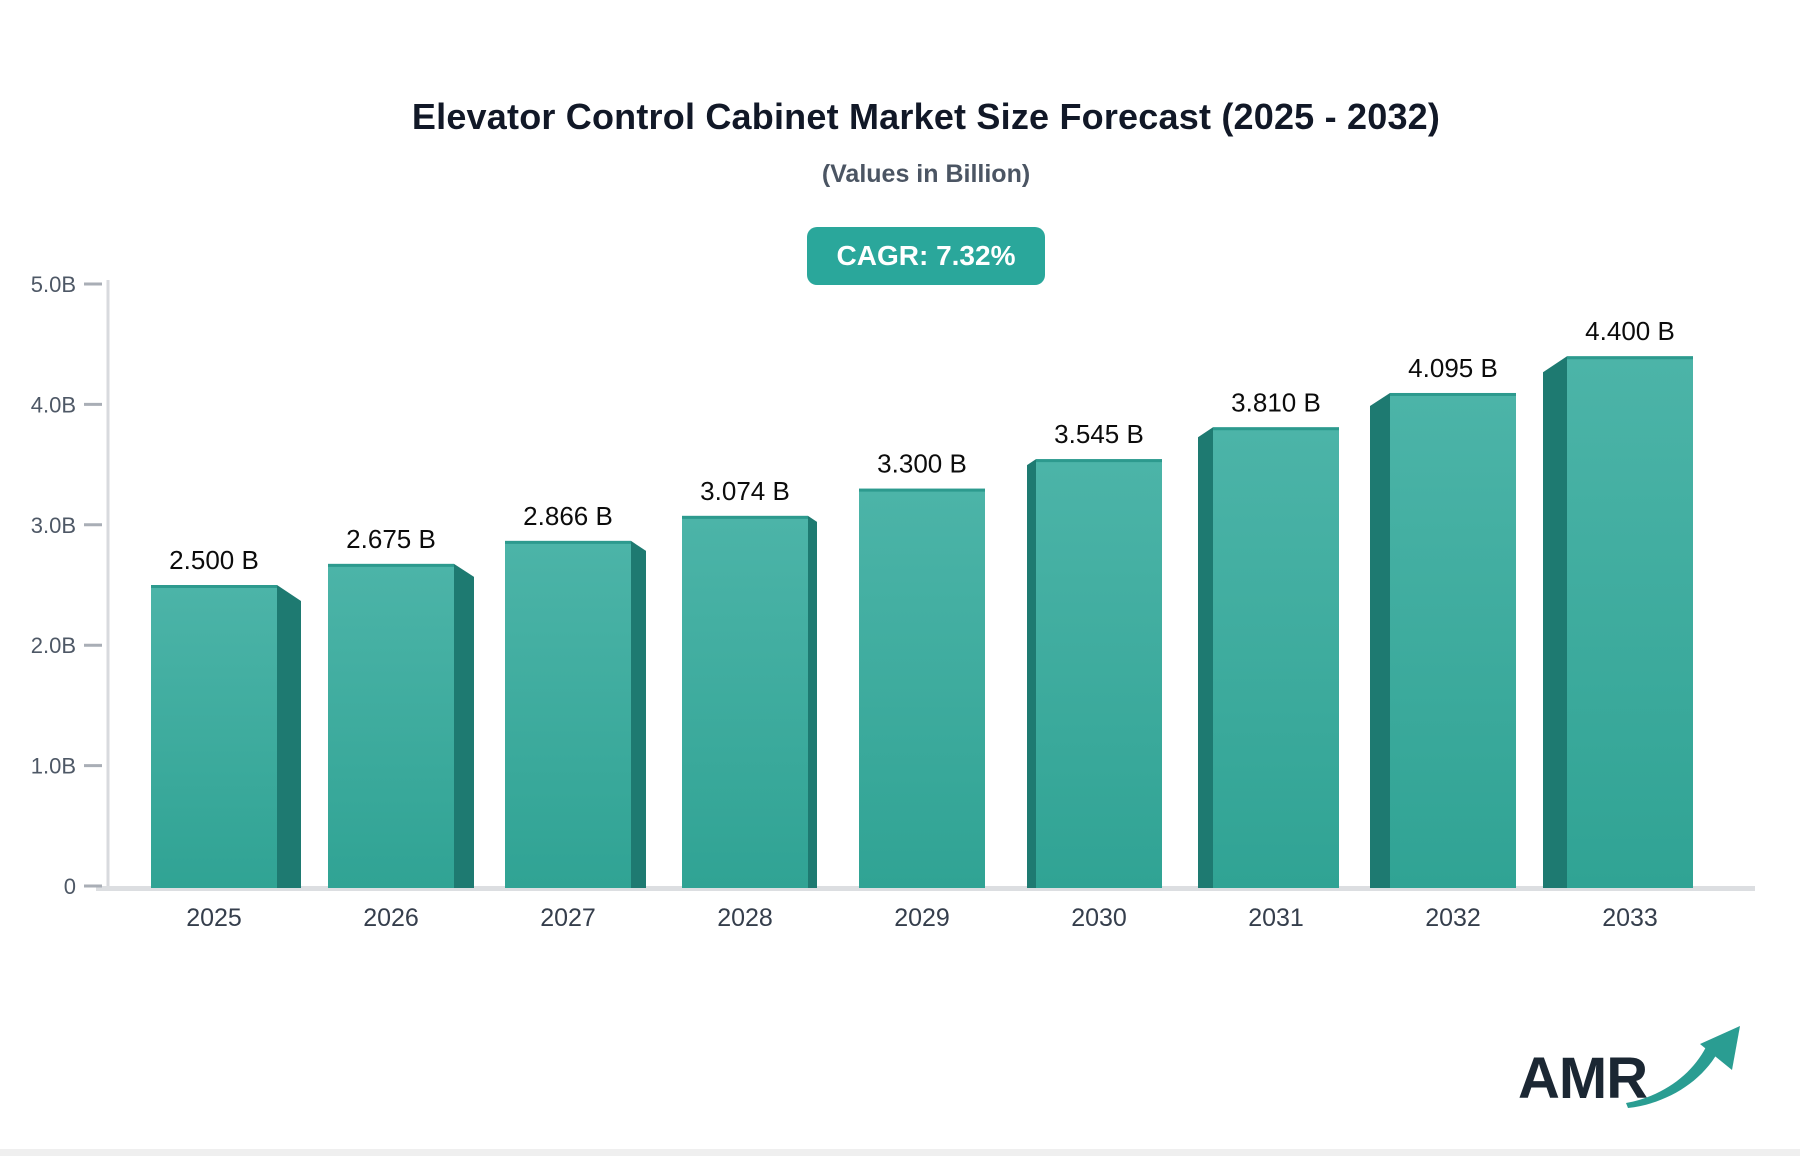  Describe the element at coordinates (53, 284) in the screenshot. I see `y-tick-label: 5.0B` at that location.